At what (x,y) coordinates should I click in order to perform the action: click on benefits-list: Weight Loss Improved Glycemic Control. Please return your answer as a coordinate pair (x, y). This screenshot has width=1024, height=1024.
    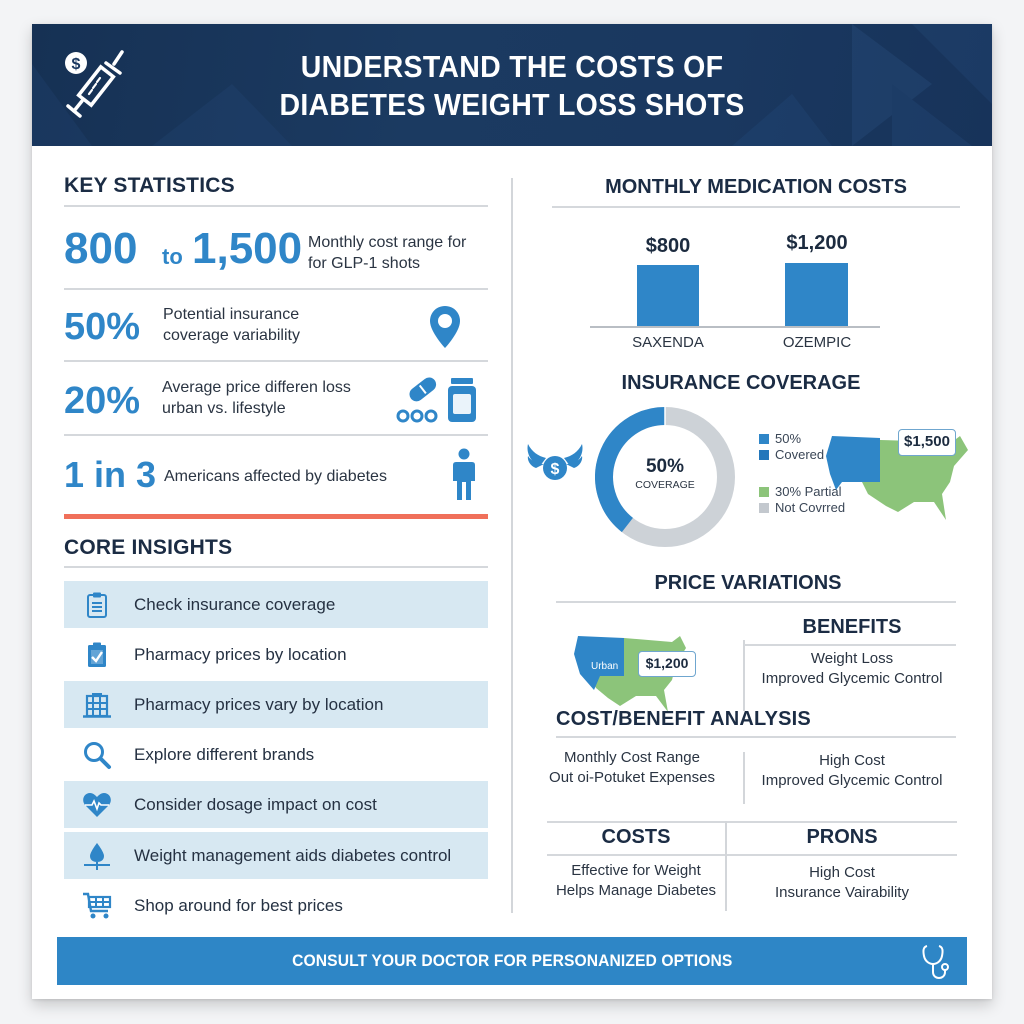
    Looking at the image, I should click on (852, 668).